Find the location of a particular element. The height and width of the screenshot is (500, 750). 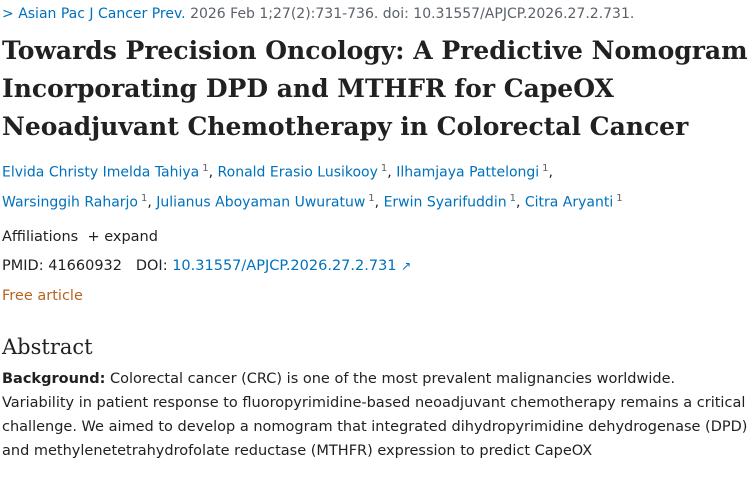

author: Julianus Aboyaman Uwuratuw is located at coordinates (261, 202).